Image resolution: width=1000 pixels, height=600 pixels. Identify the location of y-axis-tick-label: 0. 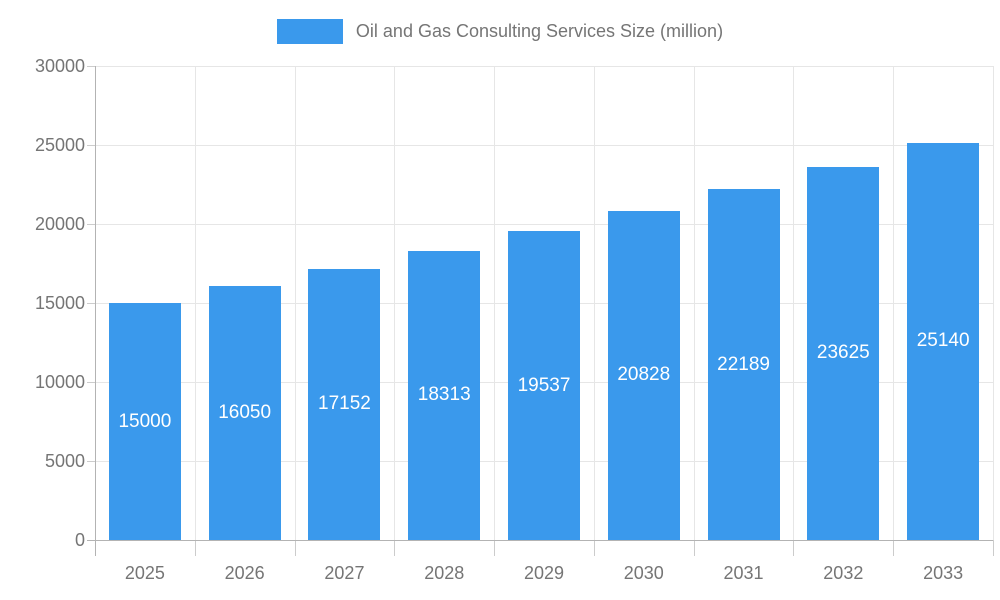
(79, 540).